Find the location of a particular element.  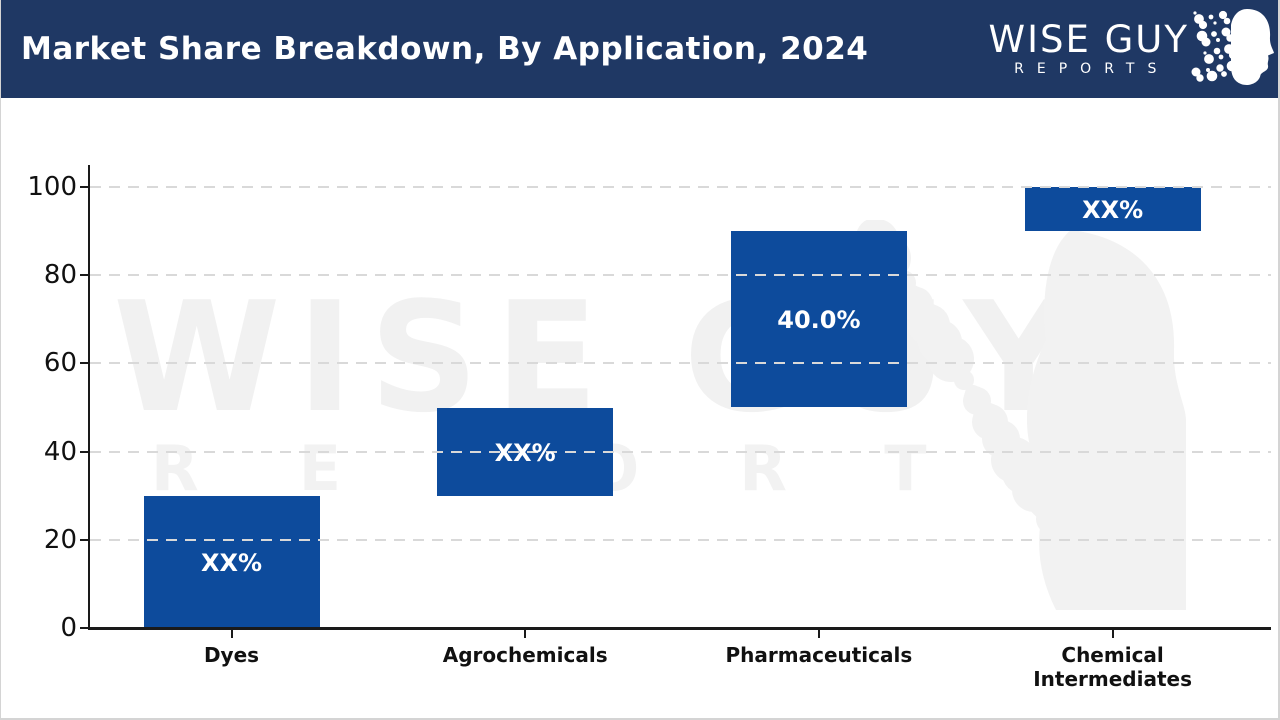

bar-value-label: 40.0% is located at coordinates (819, 320).